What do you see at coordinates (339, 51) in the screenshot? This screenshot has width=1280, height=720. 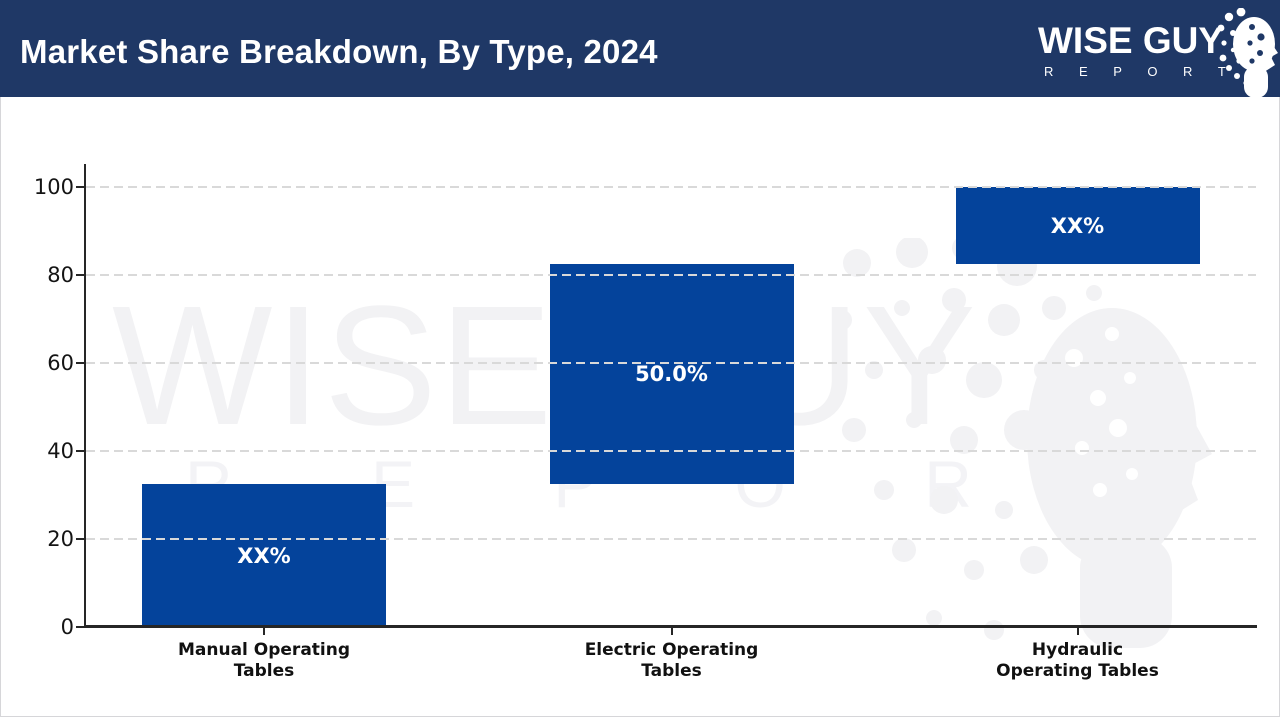 I see `page-title: Market Share Breakdown, By Type, 2024` at bounding box center [339, 51].